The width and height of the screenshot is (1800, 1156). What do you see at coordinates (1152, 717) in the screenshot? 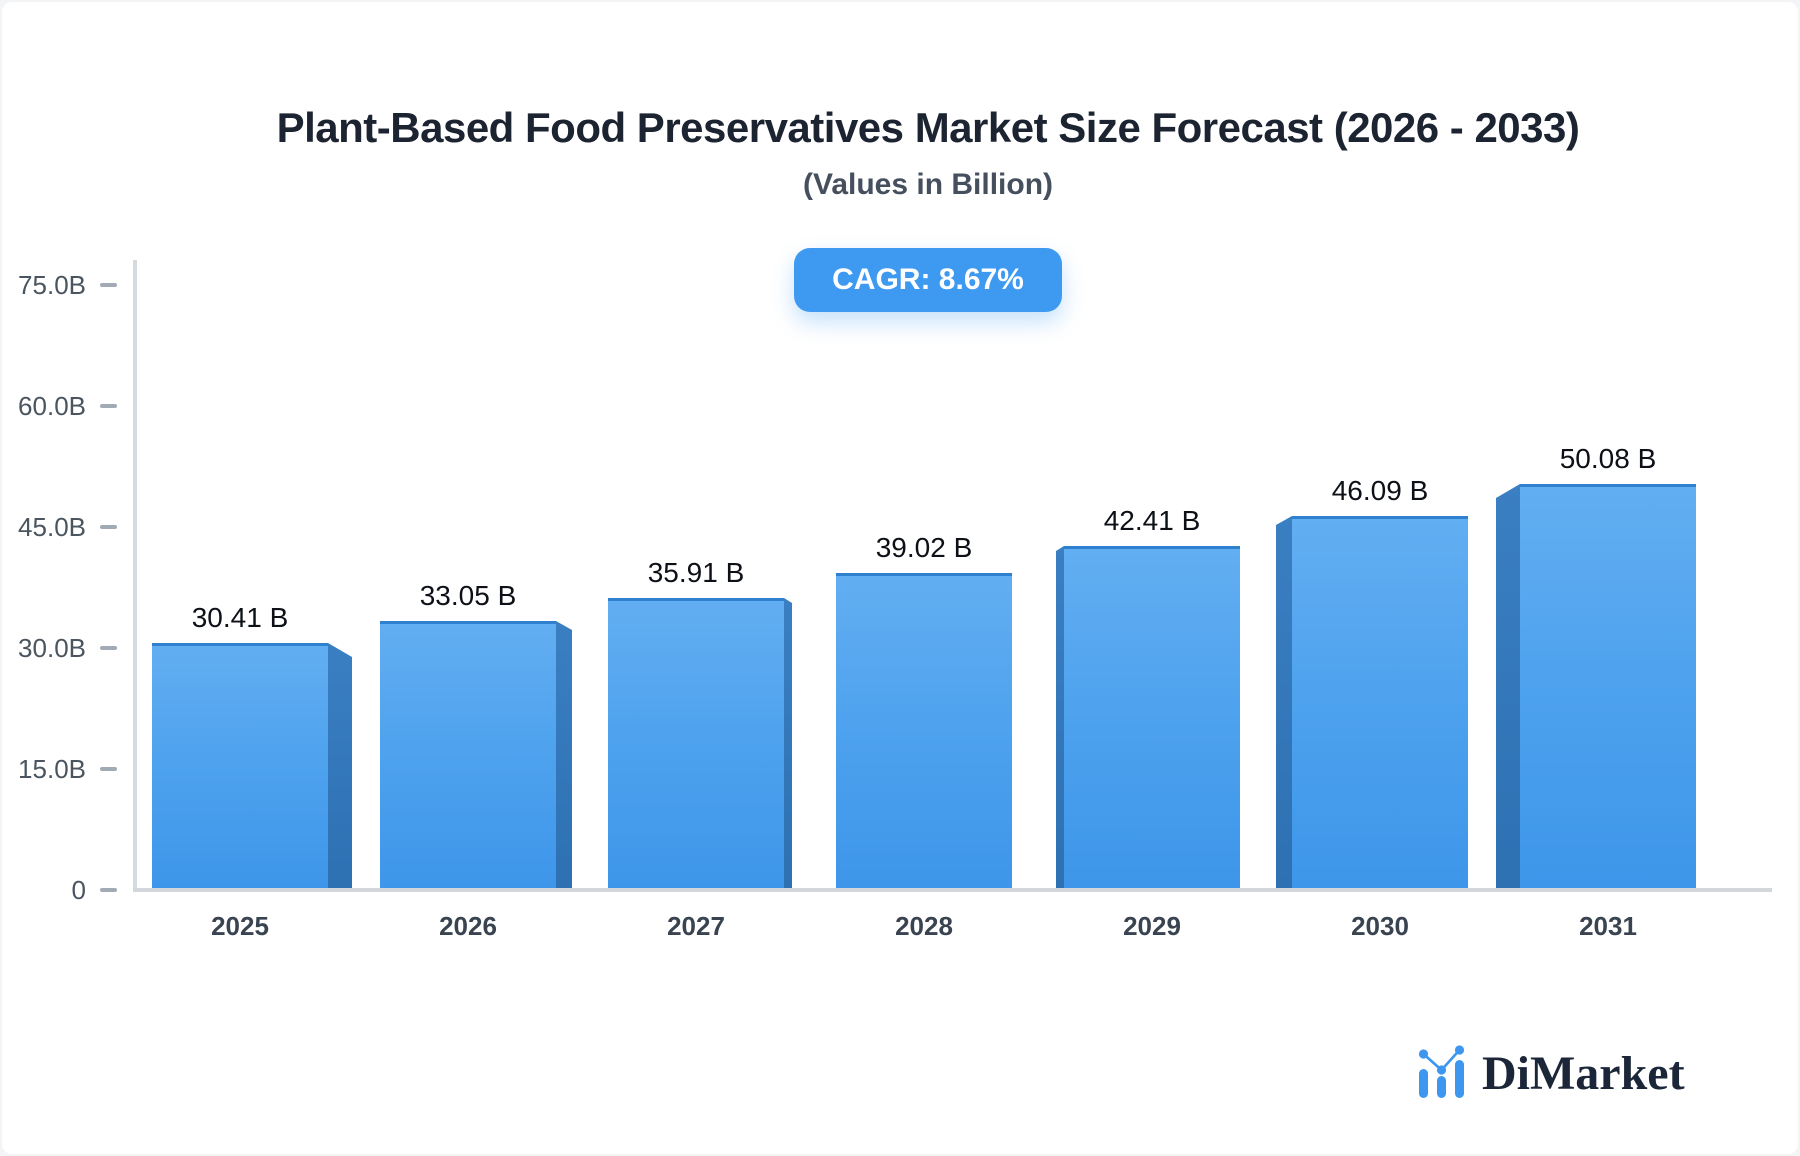
I see `bar-2029` at bounding box center [1152, 717].